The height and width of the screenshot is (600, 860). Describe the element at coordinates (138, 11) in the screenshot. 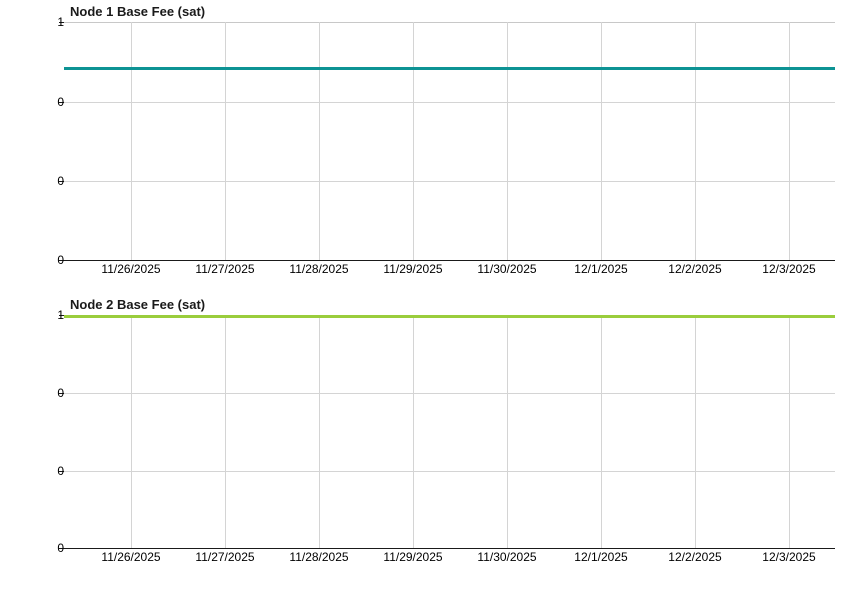

I see `chart-title-node-1: Node 1 Base Fee (sat)` at that location.